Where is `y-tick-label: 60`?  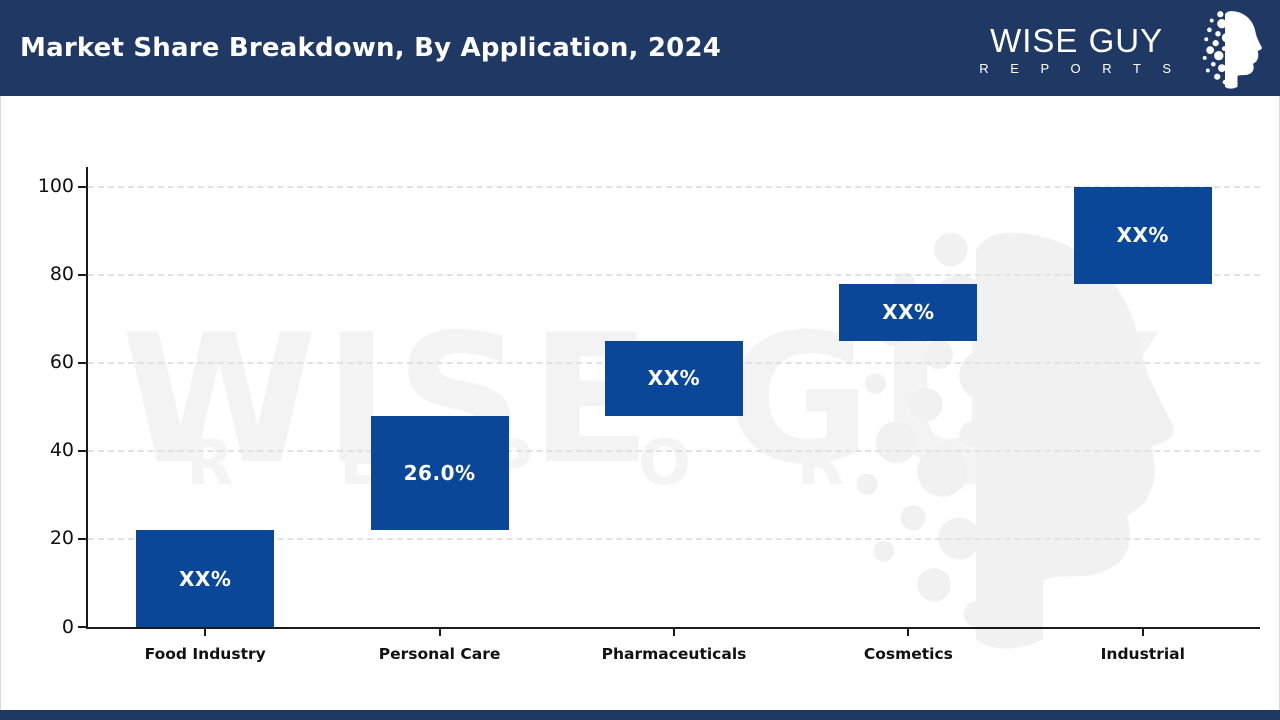 y-tick-label: 60 is located at coordinates (61, 362).